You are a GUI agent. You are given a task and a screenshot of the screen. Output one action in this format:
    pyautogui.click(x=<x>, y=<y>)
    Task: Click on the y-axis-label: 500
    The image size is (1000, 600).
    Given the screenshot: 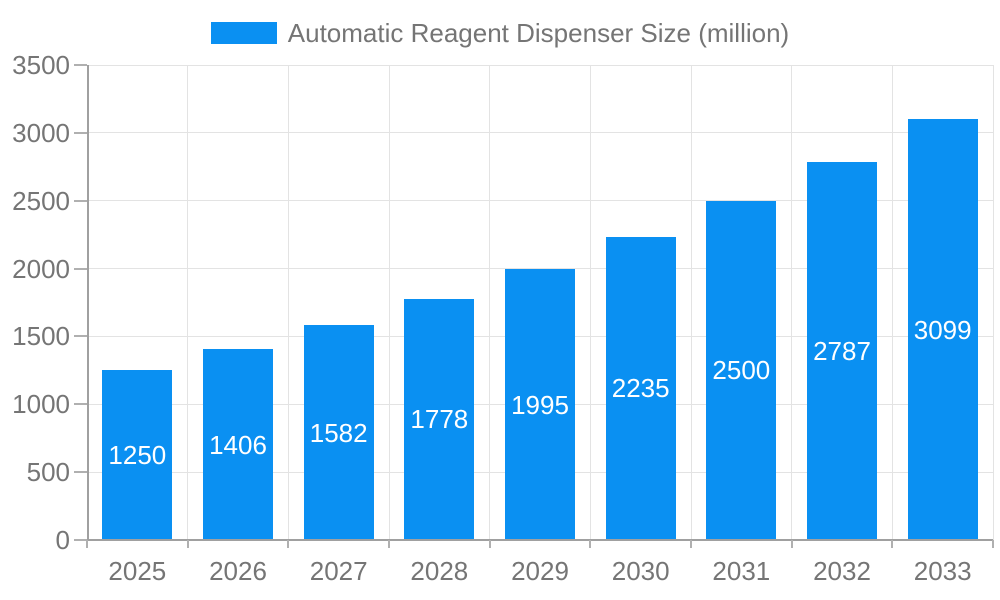 What is the action you would take?
    pyautogui.click(x=48, y=472)
    